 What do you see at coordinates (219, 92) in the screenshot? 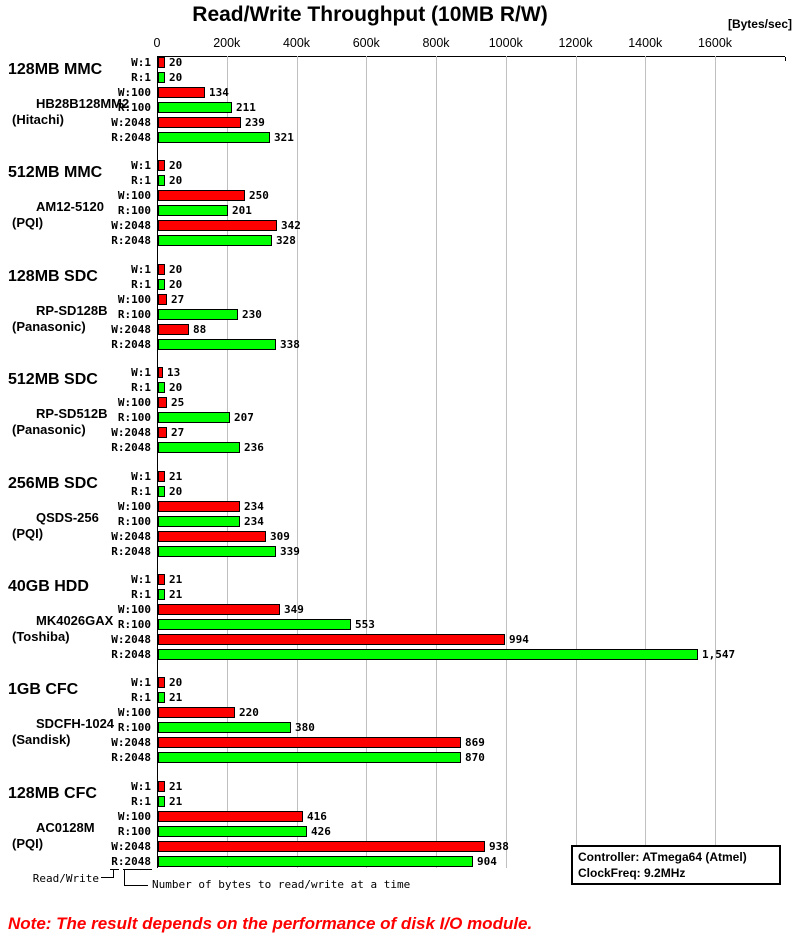
I see `bar-value-label: 134` at bounding box center [219, 92].